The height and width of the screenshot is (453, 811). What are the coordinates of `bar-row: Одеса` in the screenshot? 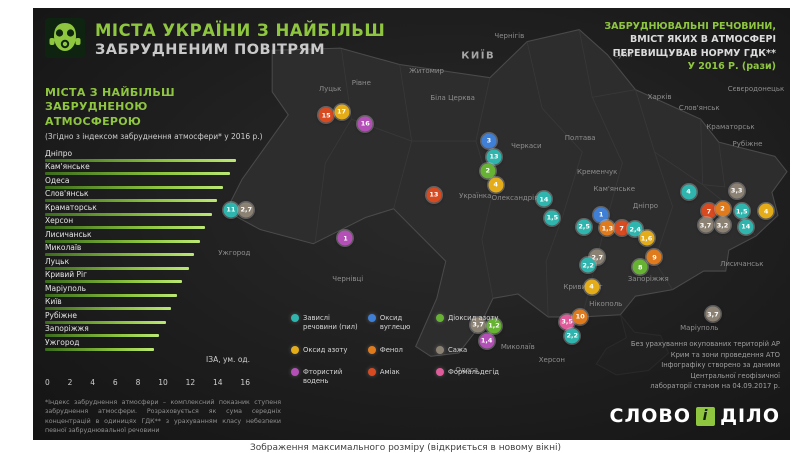 It's located at (163, 182).